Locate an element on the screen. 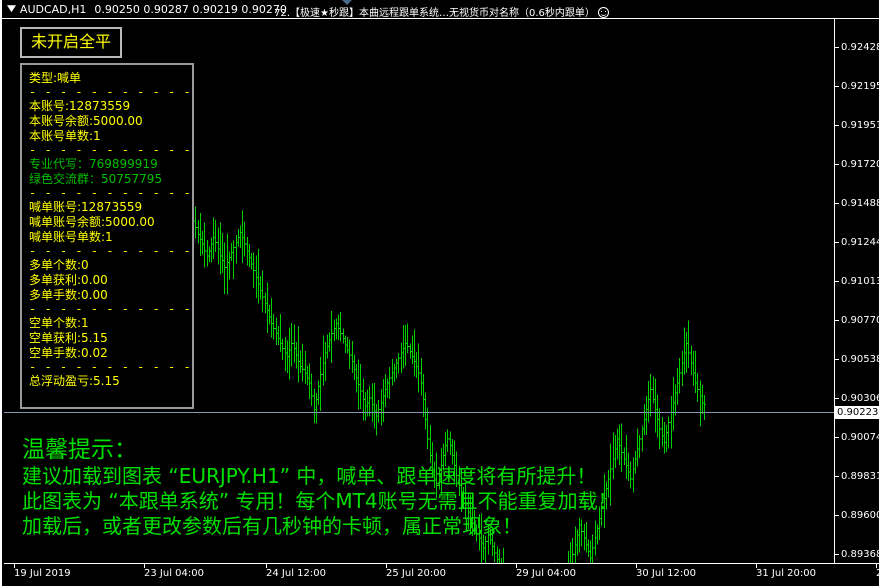 Image resolution: width=879 pixels, height=586 pixels. price-tick: 0.92428 is located at coordinates (857, 48).